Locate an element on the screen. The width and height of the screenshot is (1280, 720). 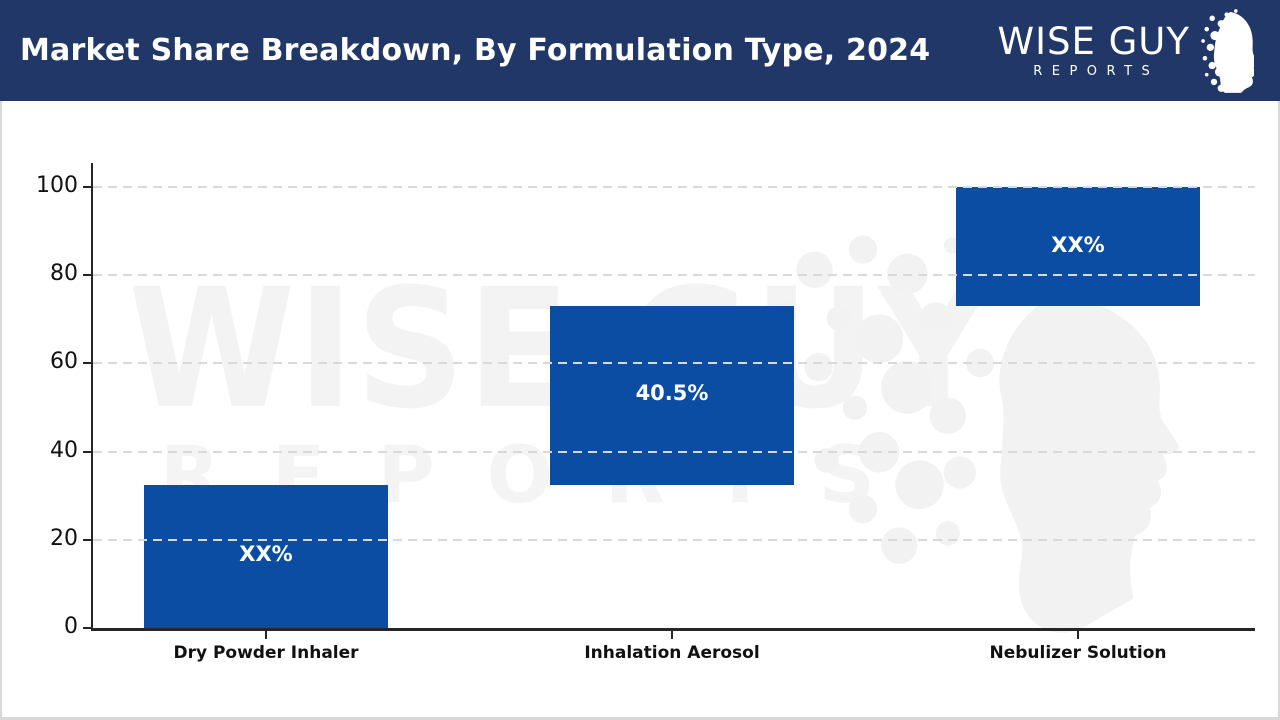
y-tick-label: 40 is located at coordinates (64, 450).